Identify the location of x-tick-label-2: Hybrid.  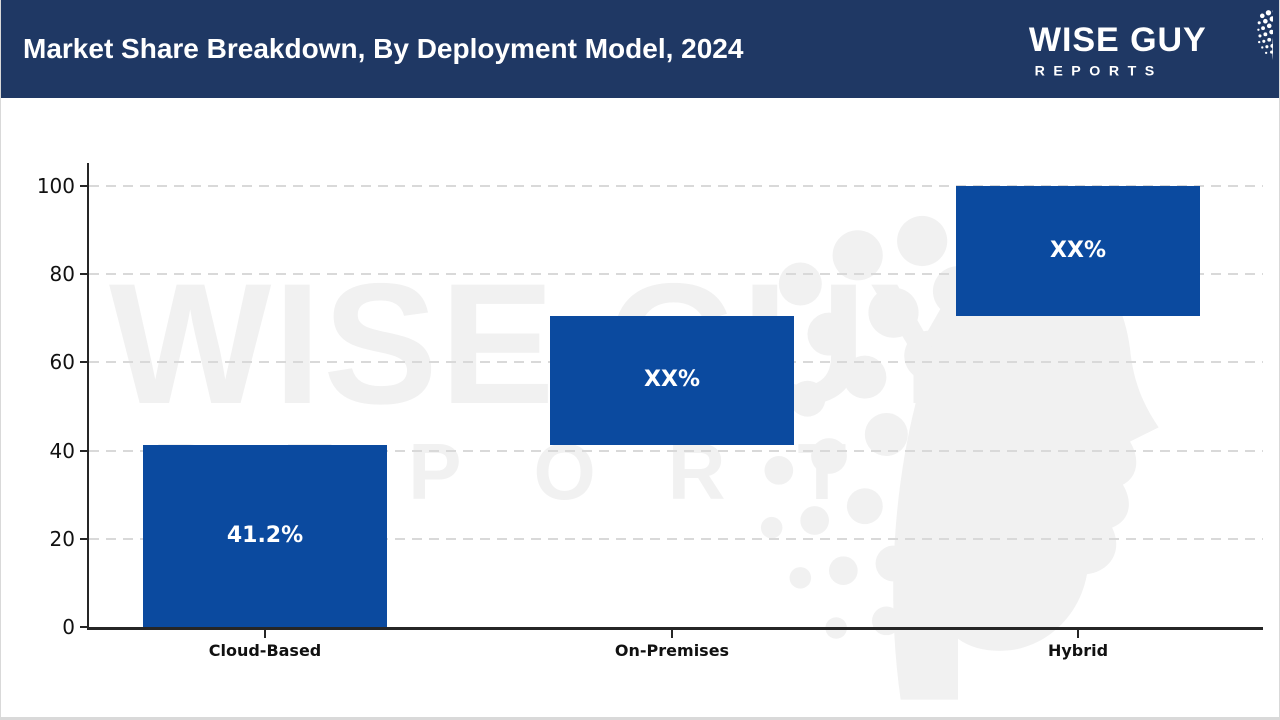
(1078, 650).